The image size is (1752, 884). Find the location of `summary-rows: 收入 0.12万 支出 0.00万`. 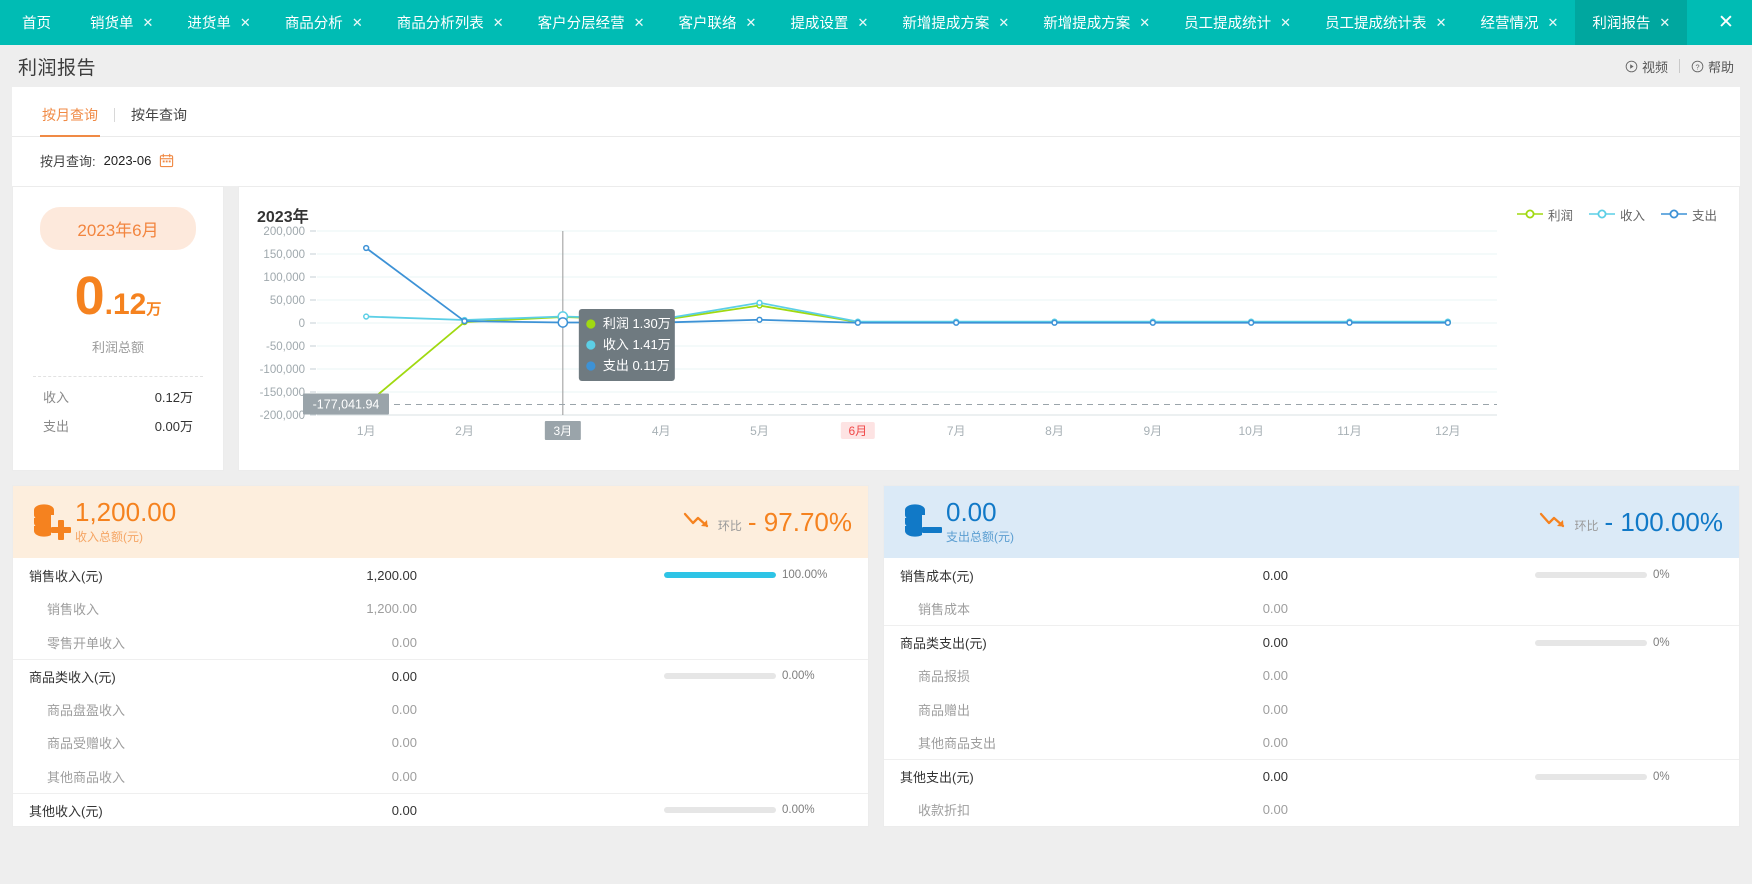

summary-rows: 收入 0.12万 支出 0.00万 is located at coordinates (118, 406).